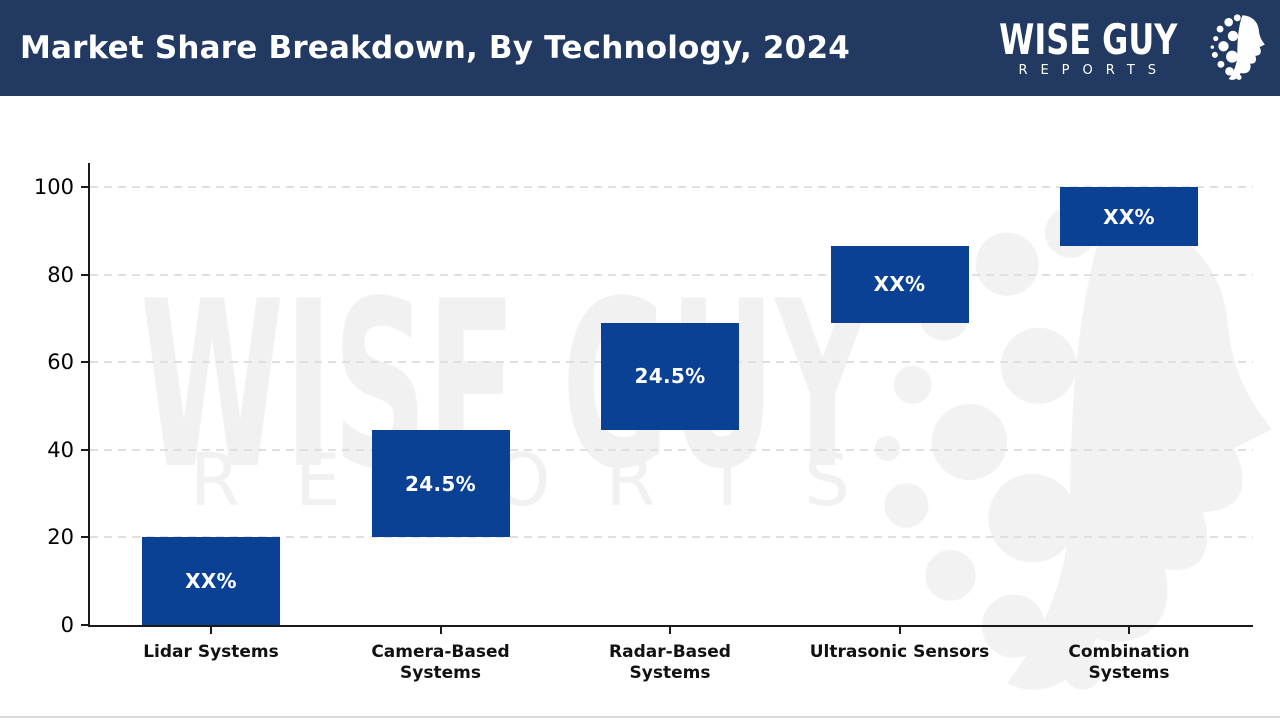 The image size is (1280, 720). What do you see at coordinates (89, 395) in the screenshot?
I see `y-axis-line` at bounding box center [89, 395].